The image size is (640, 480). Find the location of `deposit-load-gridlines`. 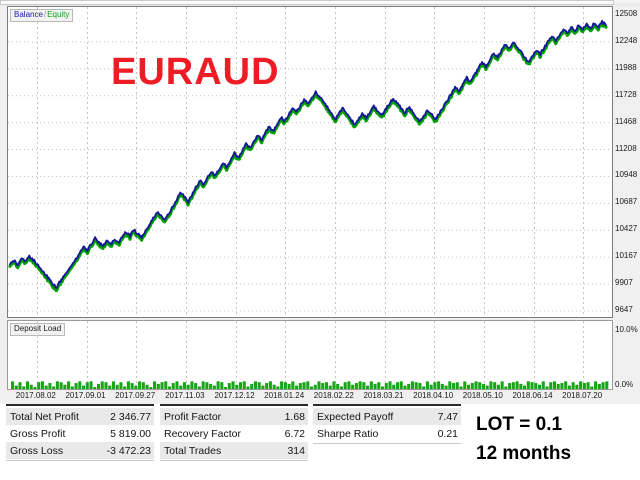

deposit-load-gridlines is located at coordinates (310, 355).